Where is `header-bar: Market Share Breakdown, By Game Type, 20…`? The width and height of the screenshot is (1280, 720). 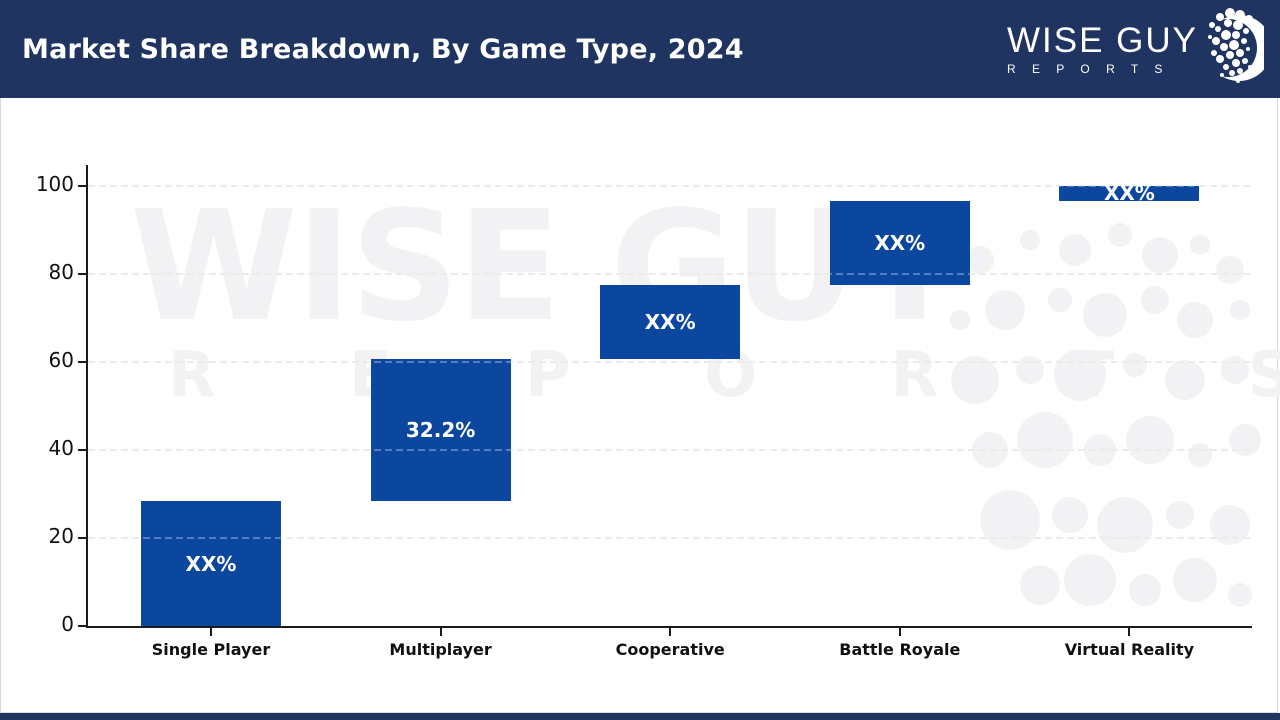 header-bar: Market Share Breakdown, By Game Type, 20… is located at coordinates (640, 49).